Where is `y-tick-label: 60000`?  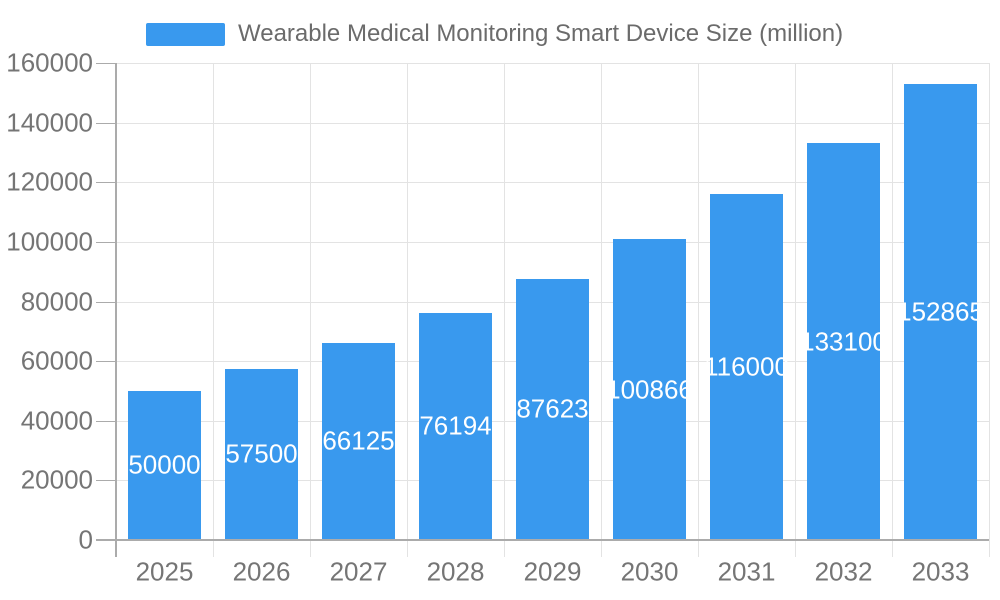
y-tick-label: 60000 is located at coordinates (56, 360).